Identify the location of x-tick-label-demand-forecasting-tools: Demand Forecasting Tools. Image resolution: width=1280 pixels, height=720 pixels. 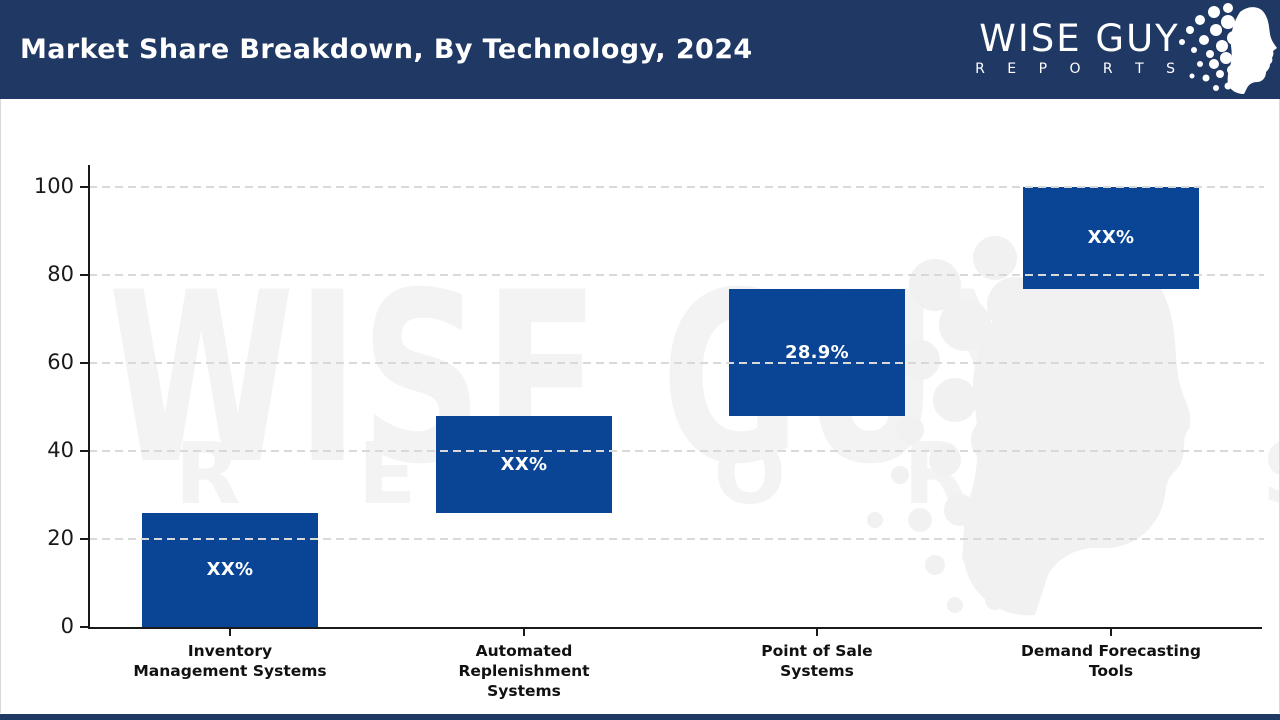
(1111, 661).